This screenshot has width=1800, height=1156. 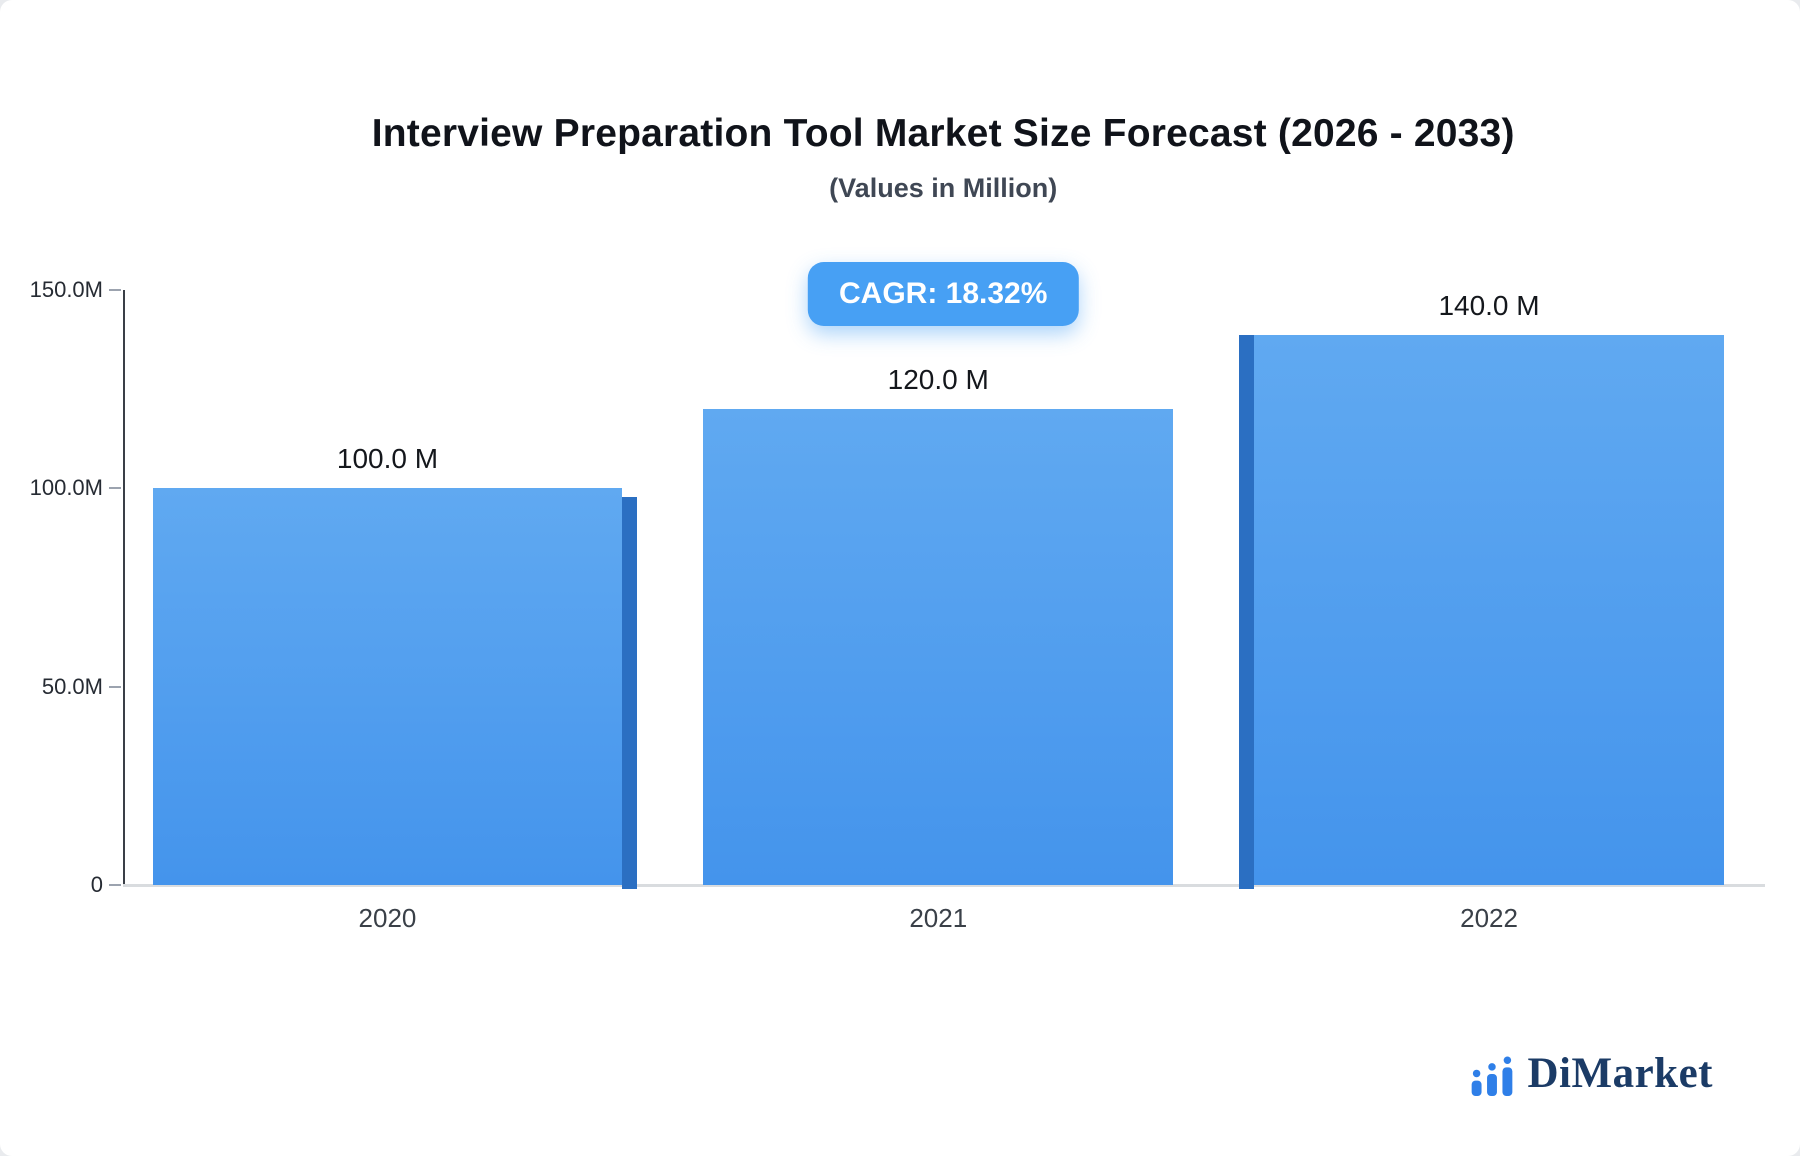 I want to click on bar-column-2021: 120.0 M 2021, so click(x=938, y=611).